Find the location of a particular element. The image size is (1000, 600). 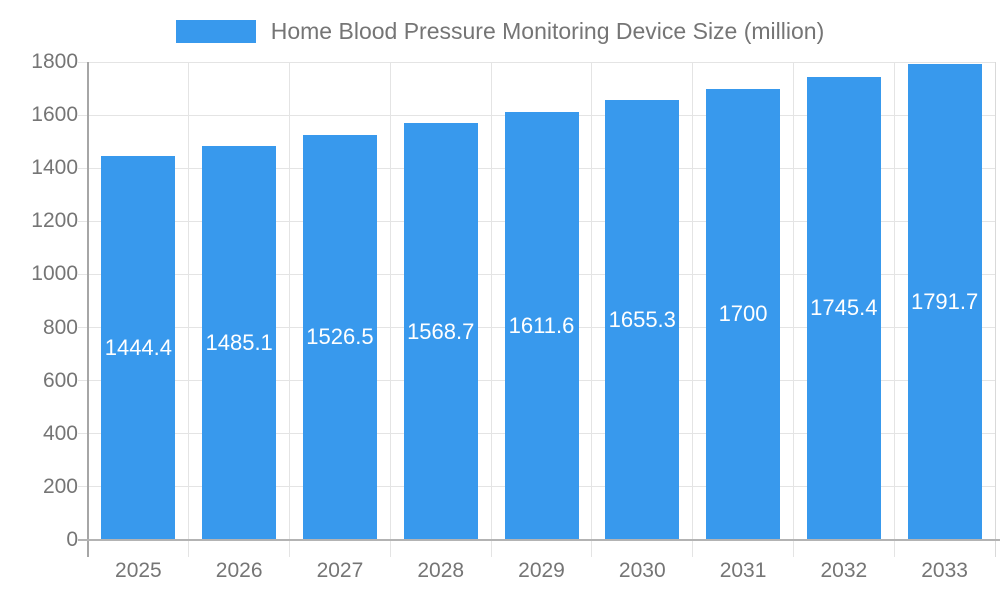

y-tick-label: 200 is located at coordinates (60, 486).